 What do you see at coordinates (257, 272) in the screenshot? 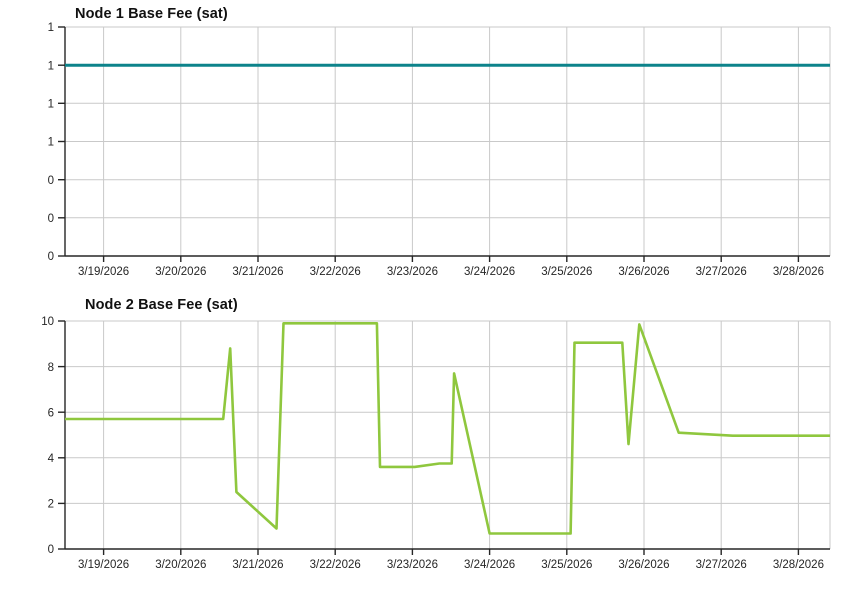
I see `chart1-x-tick-label: 3/21/2026` at bounding box center [257, 272].